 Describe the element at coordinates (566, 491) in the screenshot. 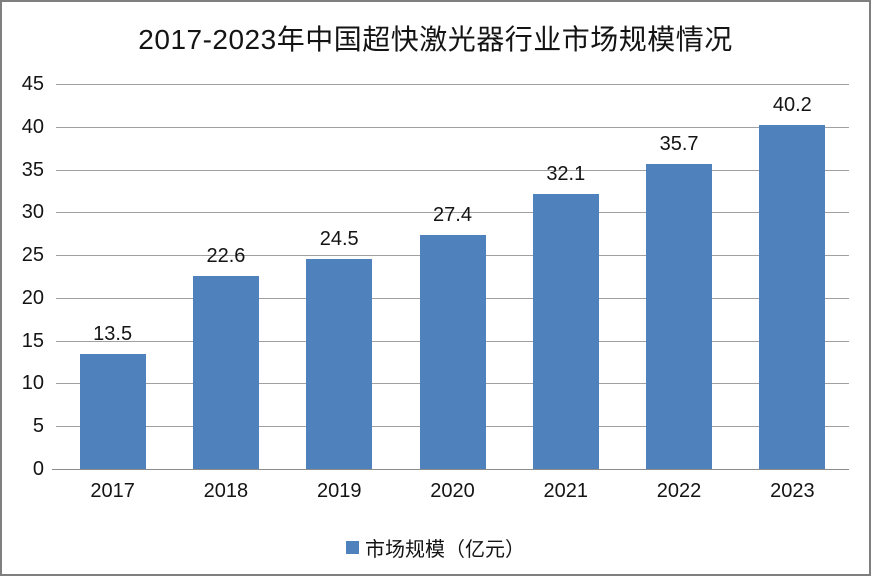

I see `x-tick-label-2021: 2021` at that location.